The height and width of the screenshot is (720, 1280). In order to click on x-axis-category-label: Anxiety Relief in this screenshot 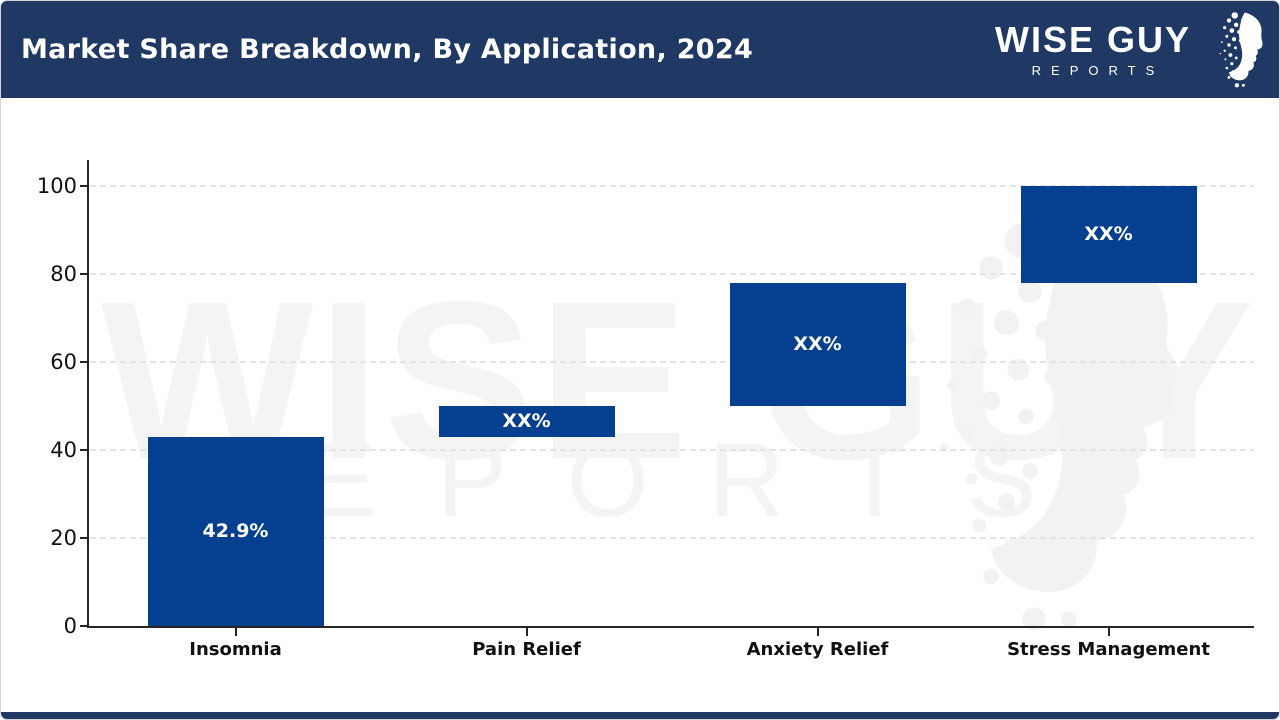, I will do `click(817, 649)`.